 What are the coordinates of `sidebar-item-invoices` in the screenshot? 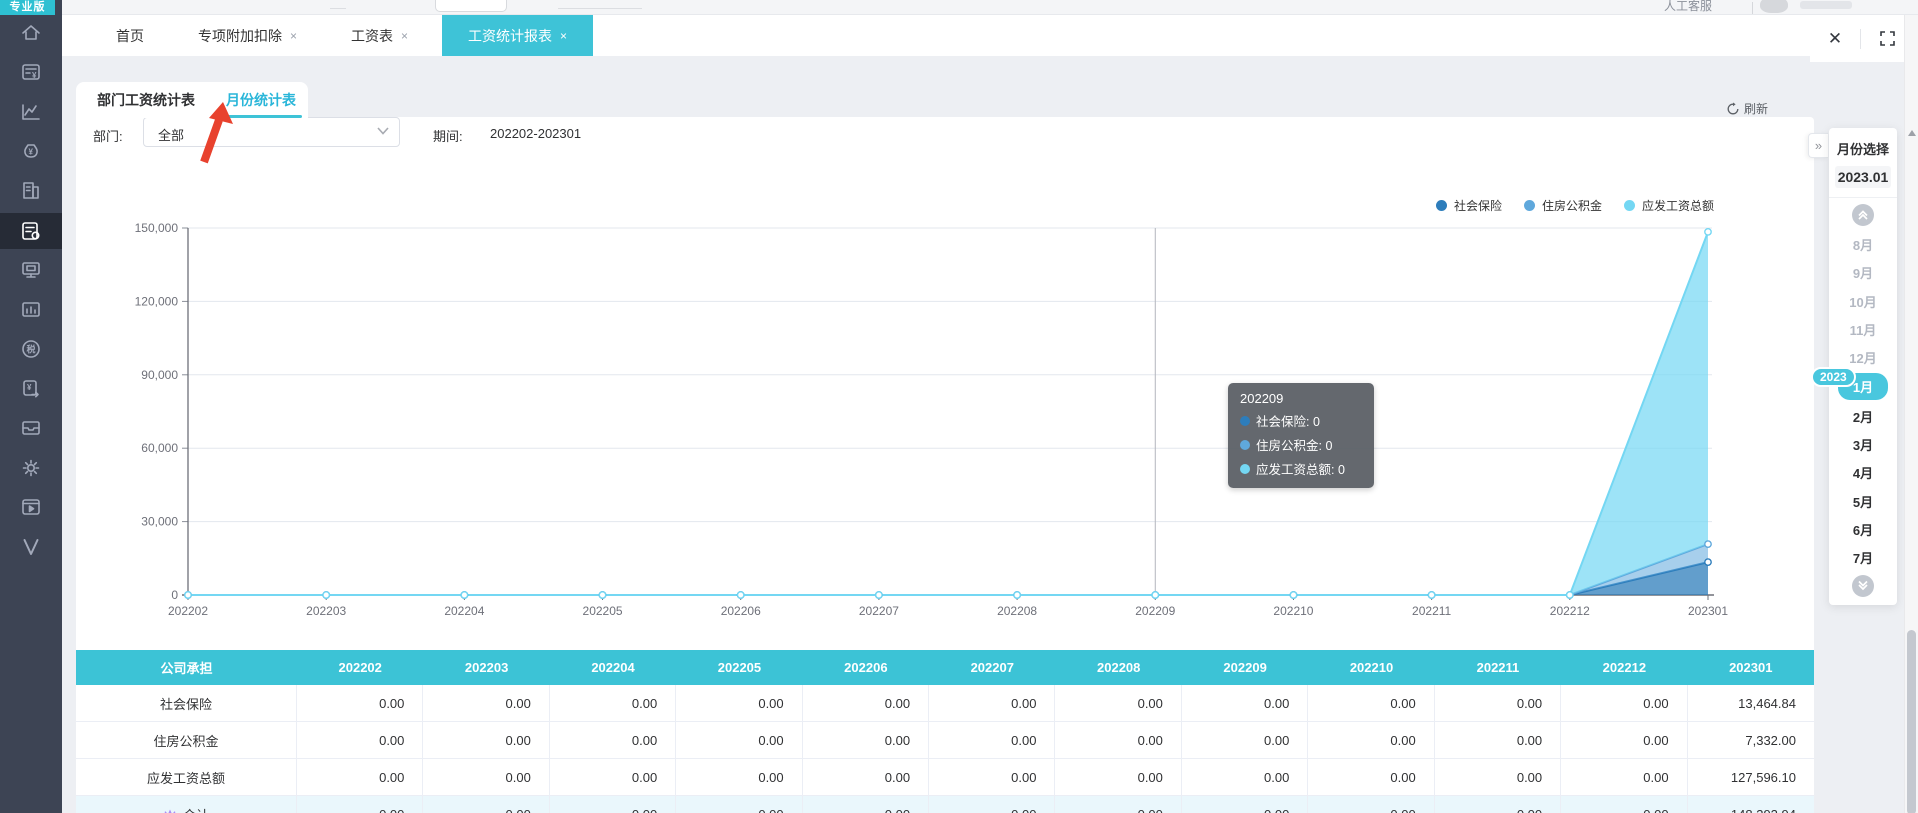 It's located at (31, 191).